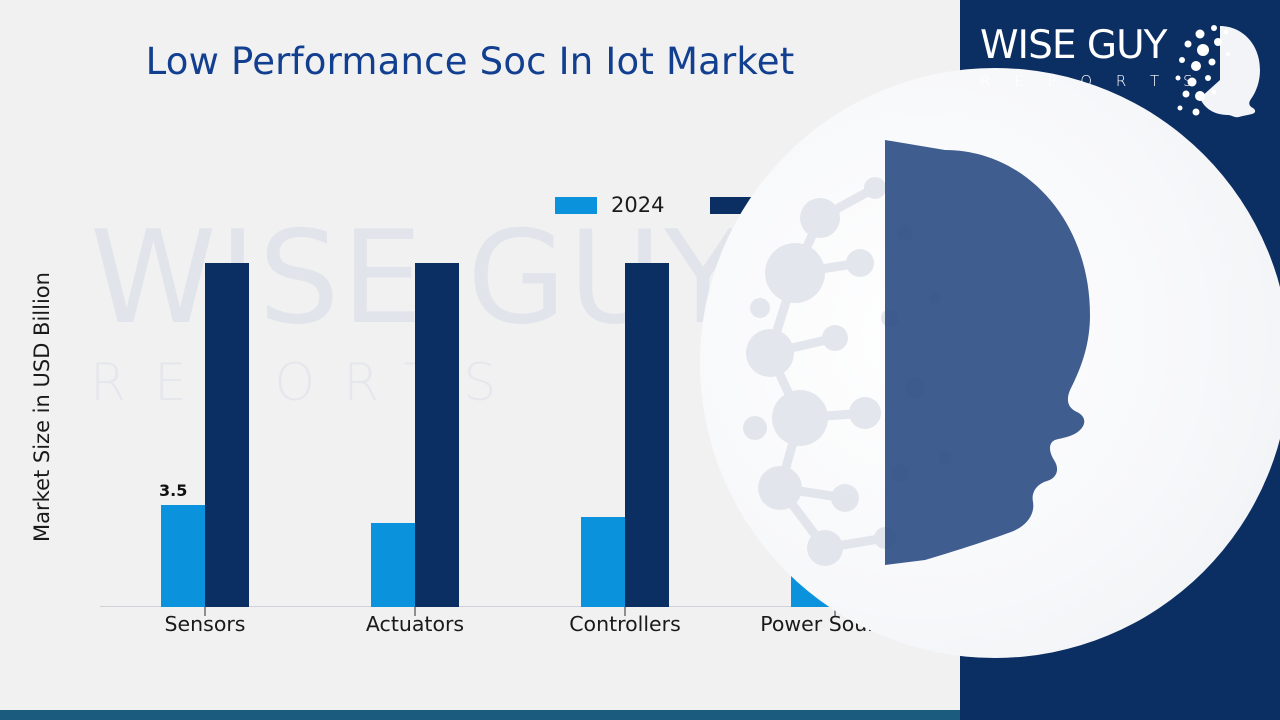 The height and width of the screenshot is (720, 1280). Describe the element at coordinates (1091, 81) in the screenshot. I see `brand-logo-subtitle: R E P O R T S` at that location.